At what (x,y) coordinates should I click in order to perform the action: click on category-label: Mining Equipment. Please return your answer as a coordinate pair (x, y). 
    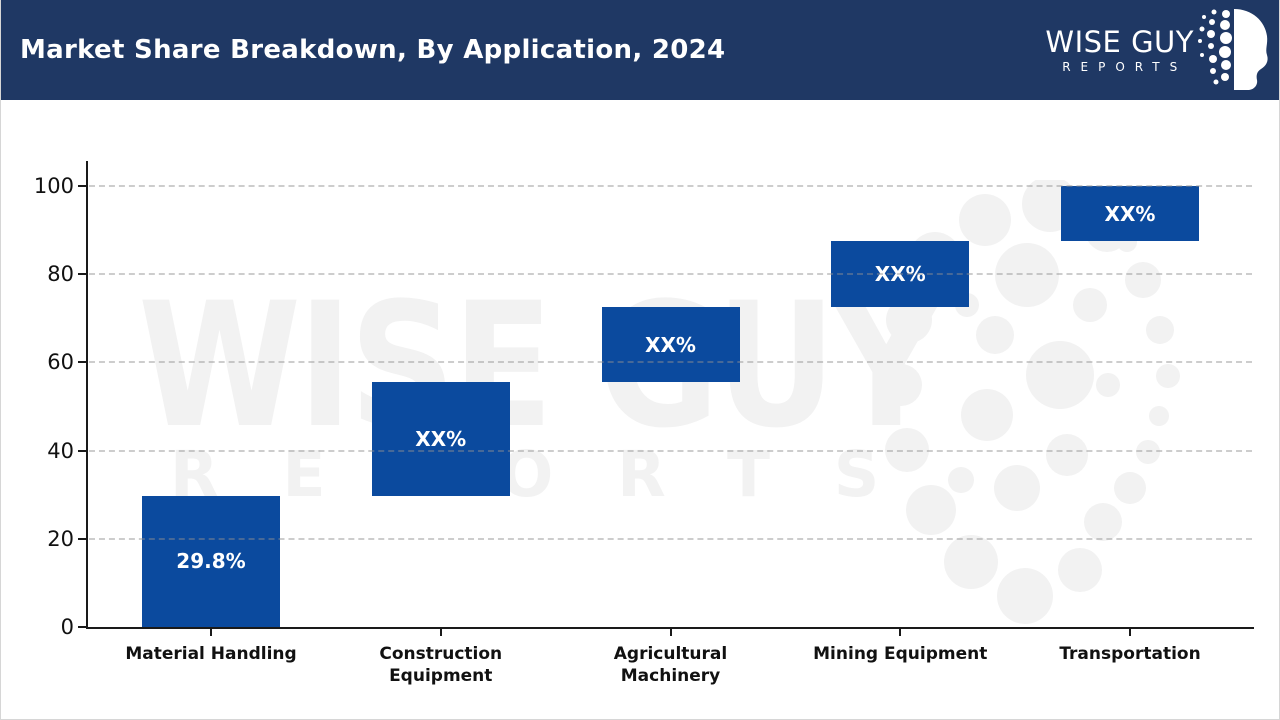
    Looking at the image, I should click on (900, 654).